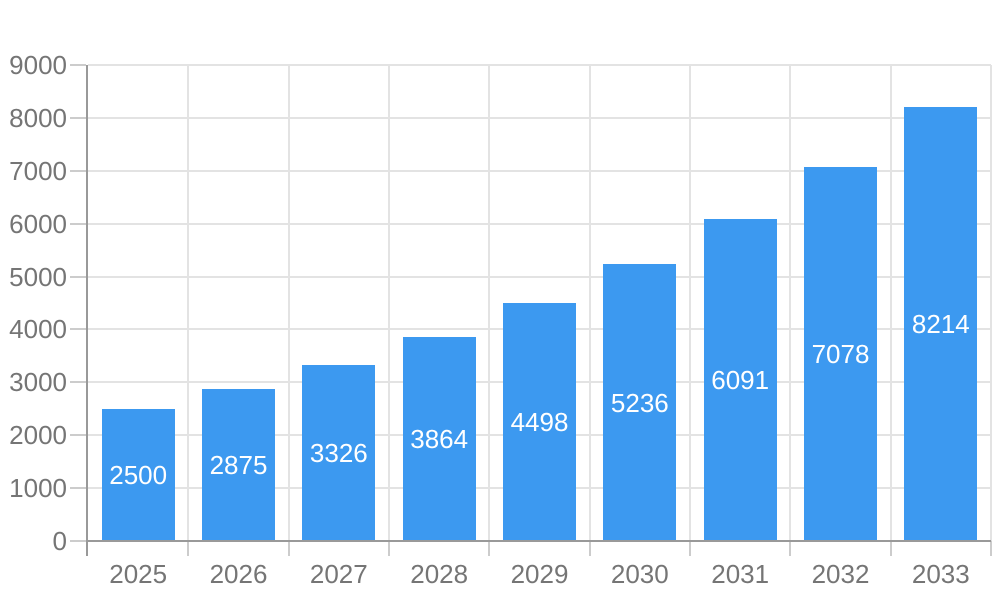 This screenshot has height=600, width=1000. Describe the element at coordinates (238, 574) in the screenshot. I see `x-axis-category-label: 2026` at that location.